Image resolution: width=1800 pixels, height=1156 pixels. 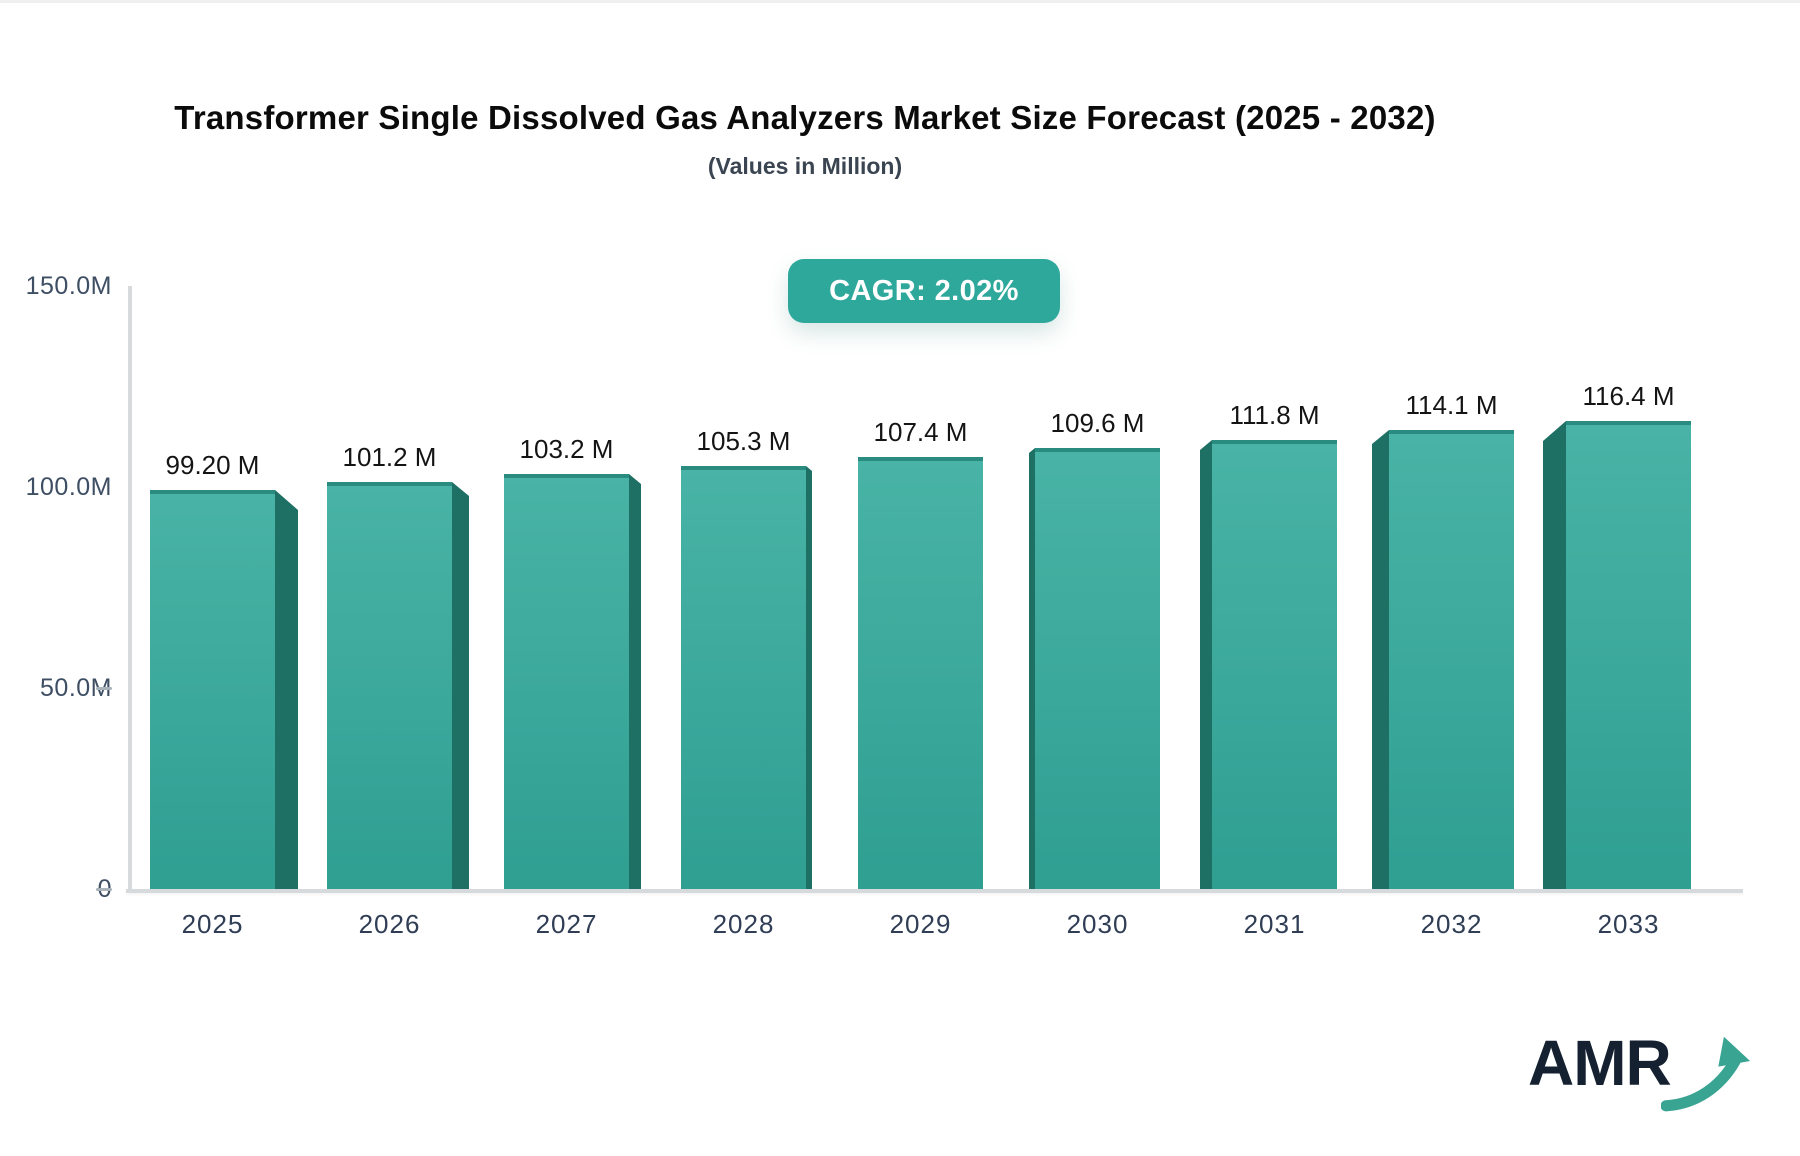 What do you see at coordinates (1554, 655) in the screenshot?
I see `bar-side-face-2033` at bounding box center [1554, 655].